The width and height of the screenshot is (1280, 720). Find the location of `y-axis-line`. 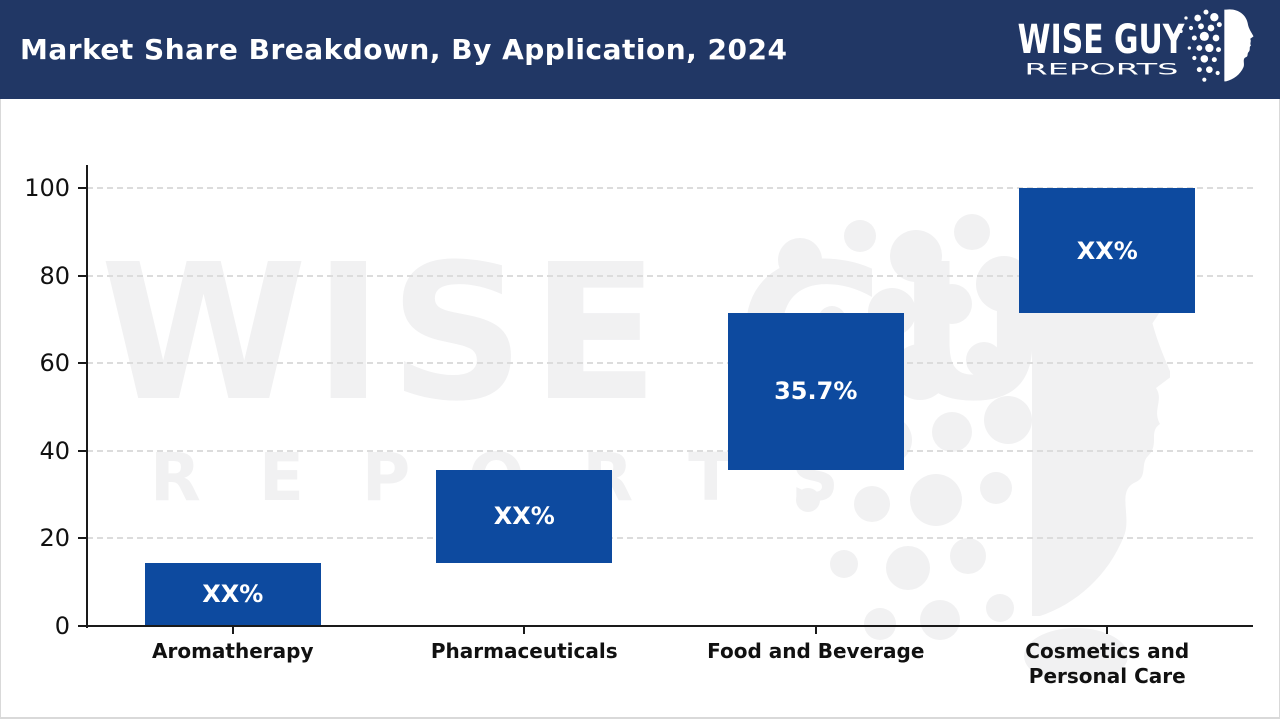

y-axis-line is located at coordinates (87, 396).